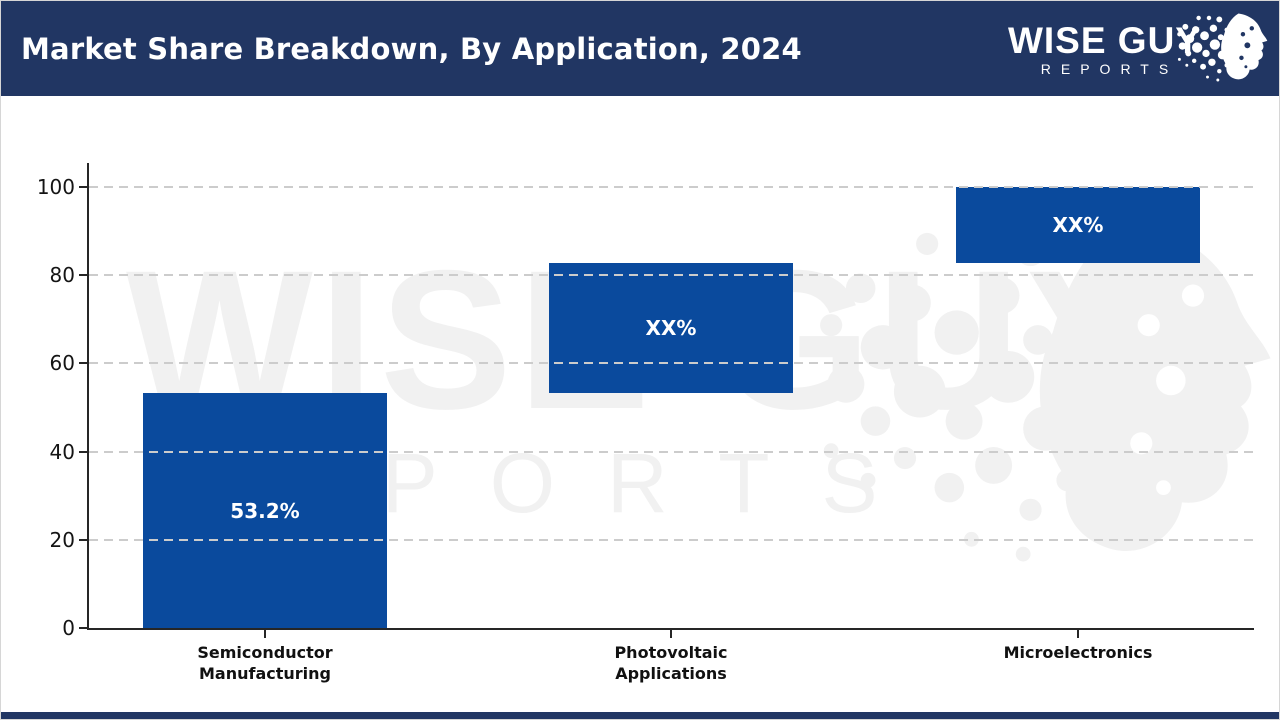 The image size is (1280, 720). Describe the element at coordinates (62, 363) in the screenshot. I see `y-tick-label: 60` at that location.